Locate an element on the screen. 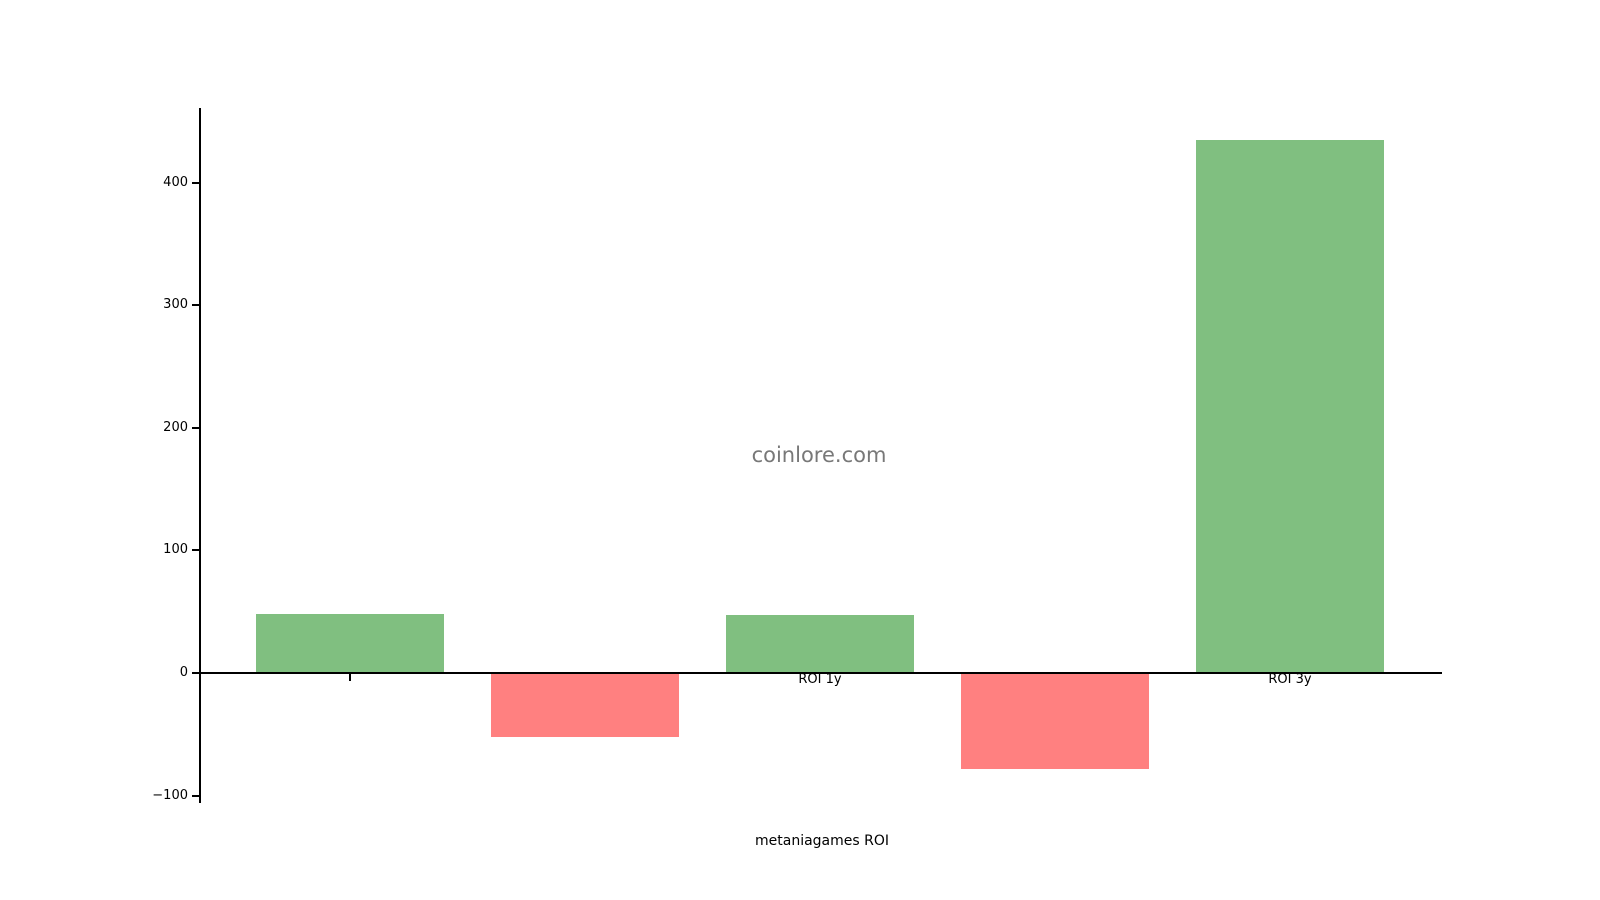 This screenshot has width=1600, height=900. x-axis-title: metaniagames ROI is located at coordinates (822, 841).